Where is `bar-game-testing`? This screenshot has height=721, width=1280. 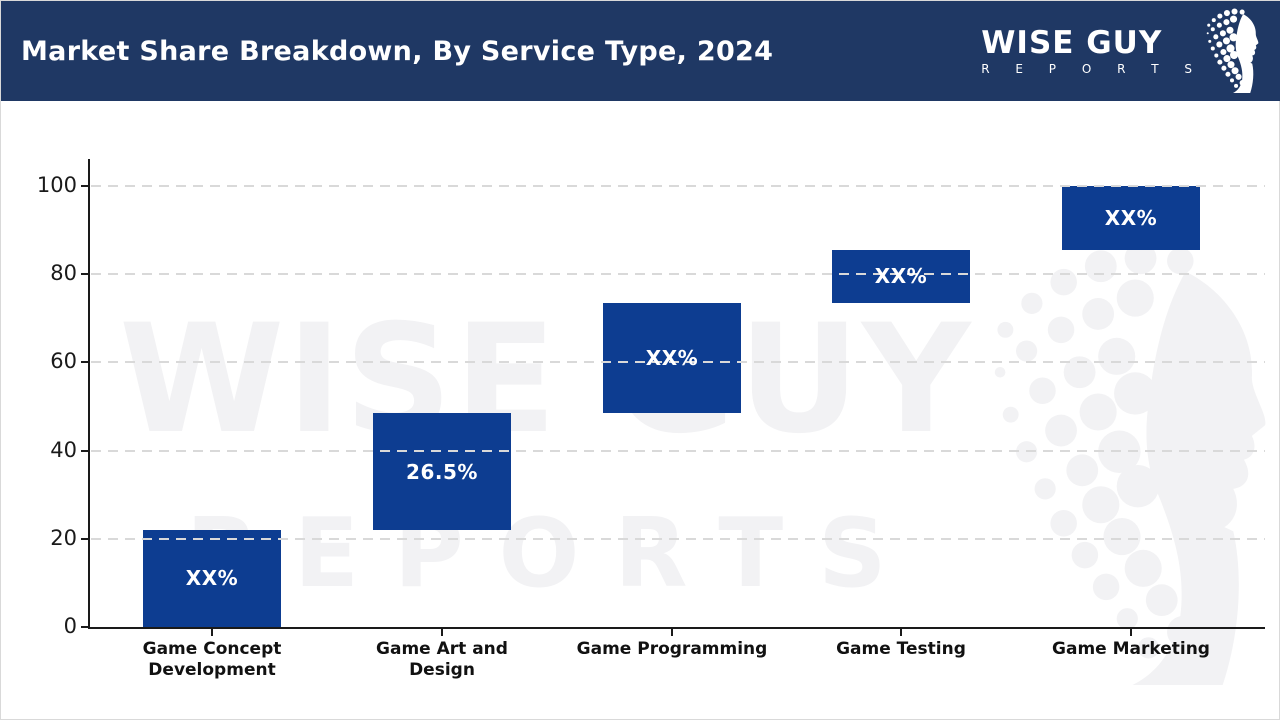
bar-game-testing is located at coordinates (901, 276).